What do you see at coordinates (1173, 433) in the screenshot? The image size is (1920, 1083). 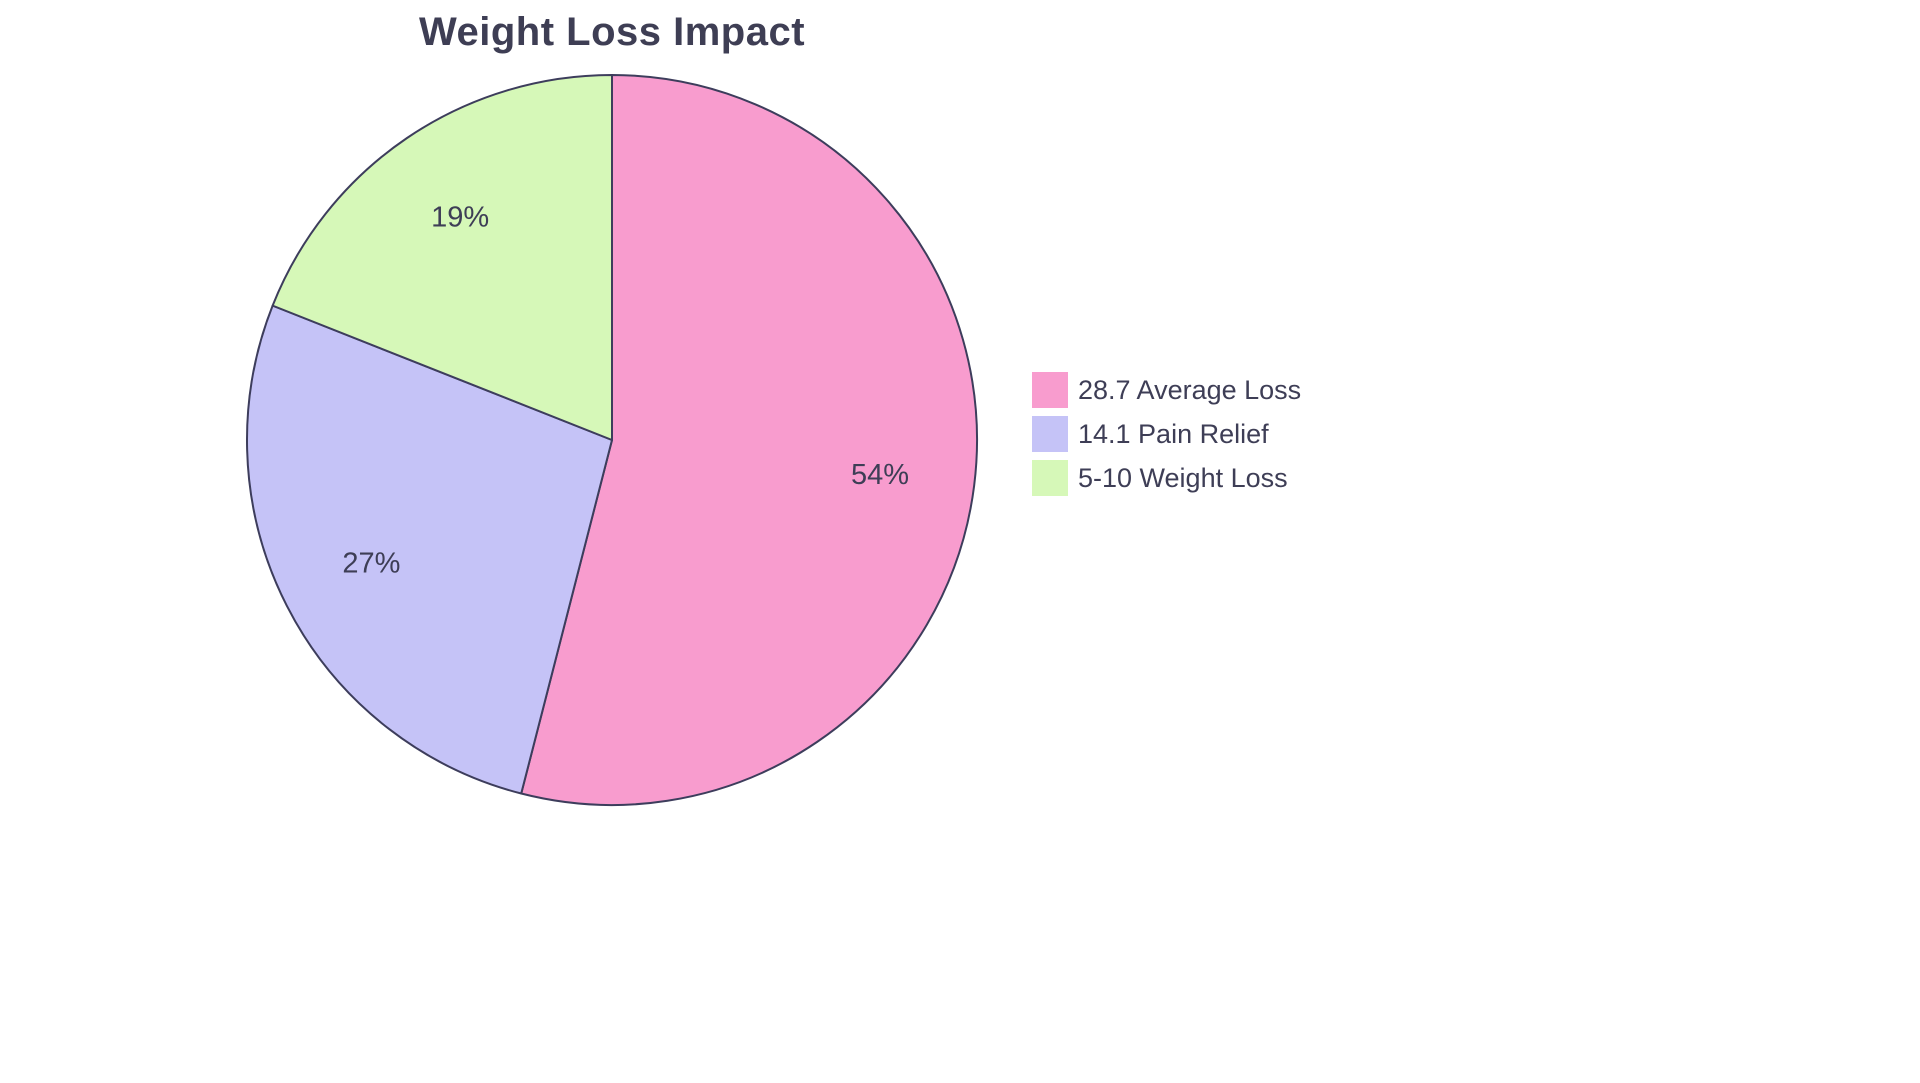 I see `legend-label: 14.1 Pain Relief` at bounding box center [1173, 433].